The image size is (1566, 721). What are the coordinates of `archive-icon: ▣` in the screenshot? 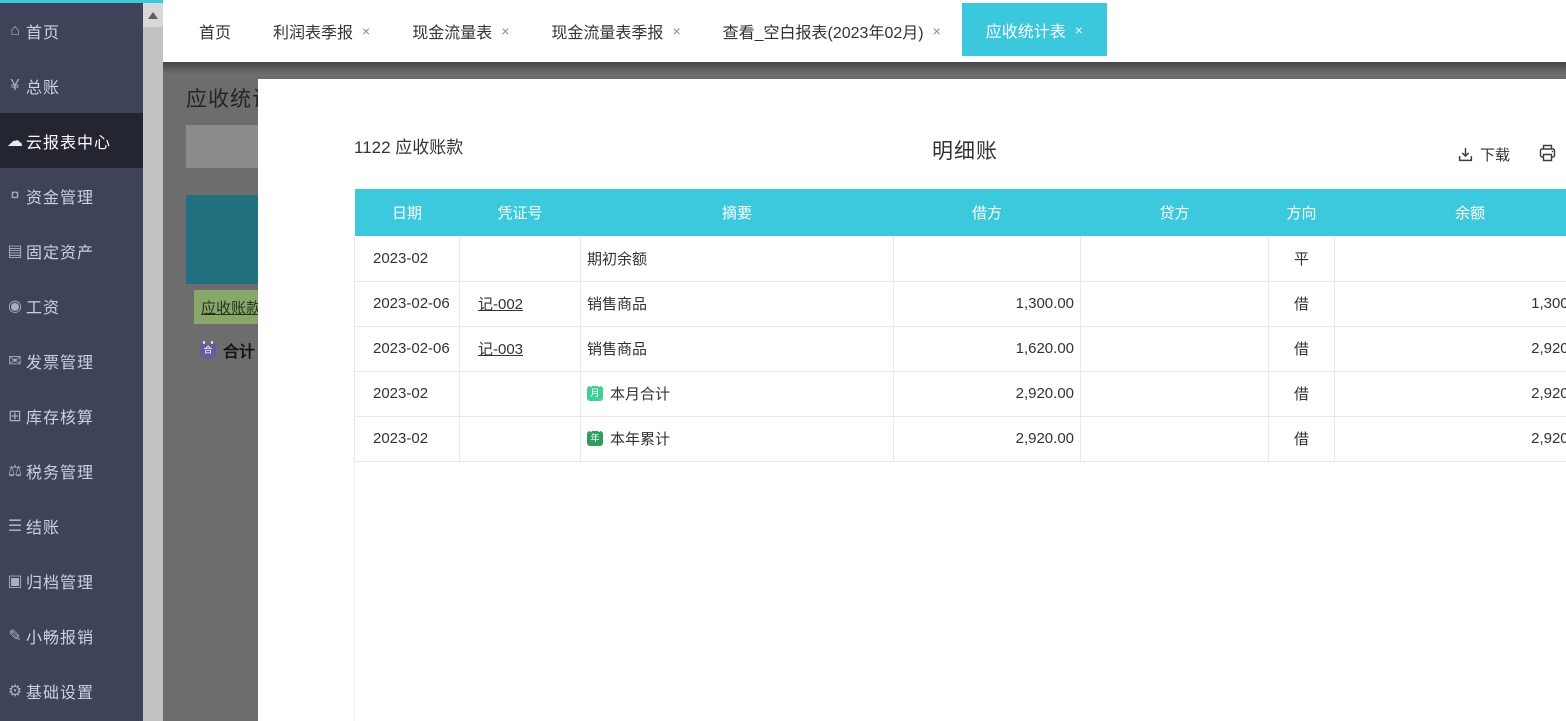 It's located at (15, 581).